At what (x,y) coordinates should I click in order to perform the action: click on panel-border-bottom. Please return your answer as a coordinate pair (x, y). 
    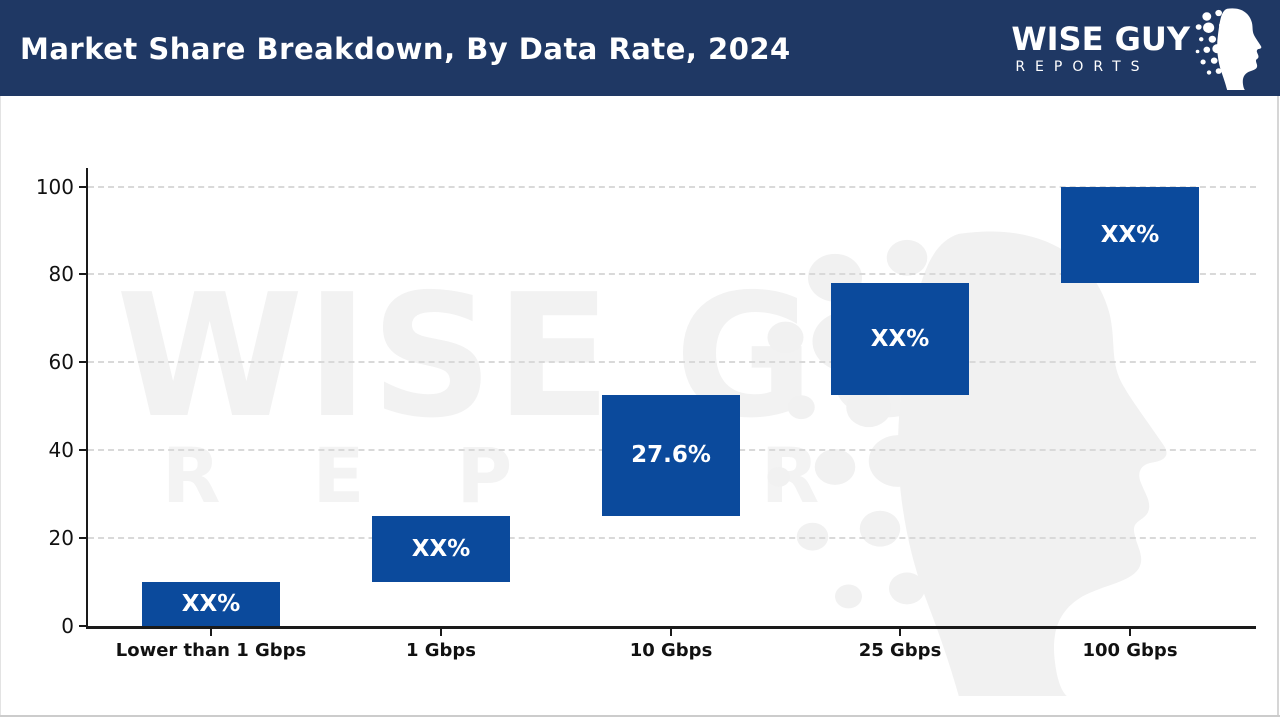
    Looking at the image, I should click on (640, 716).